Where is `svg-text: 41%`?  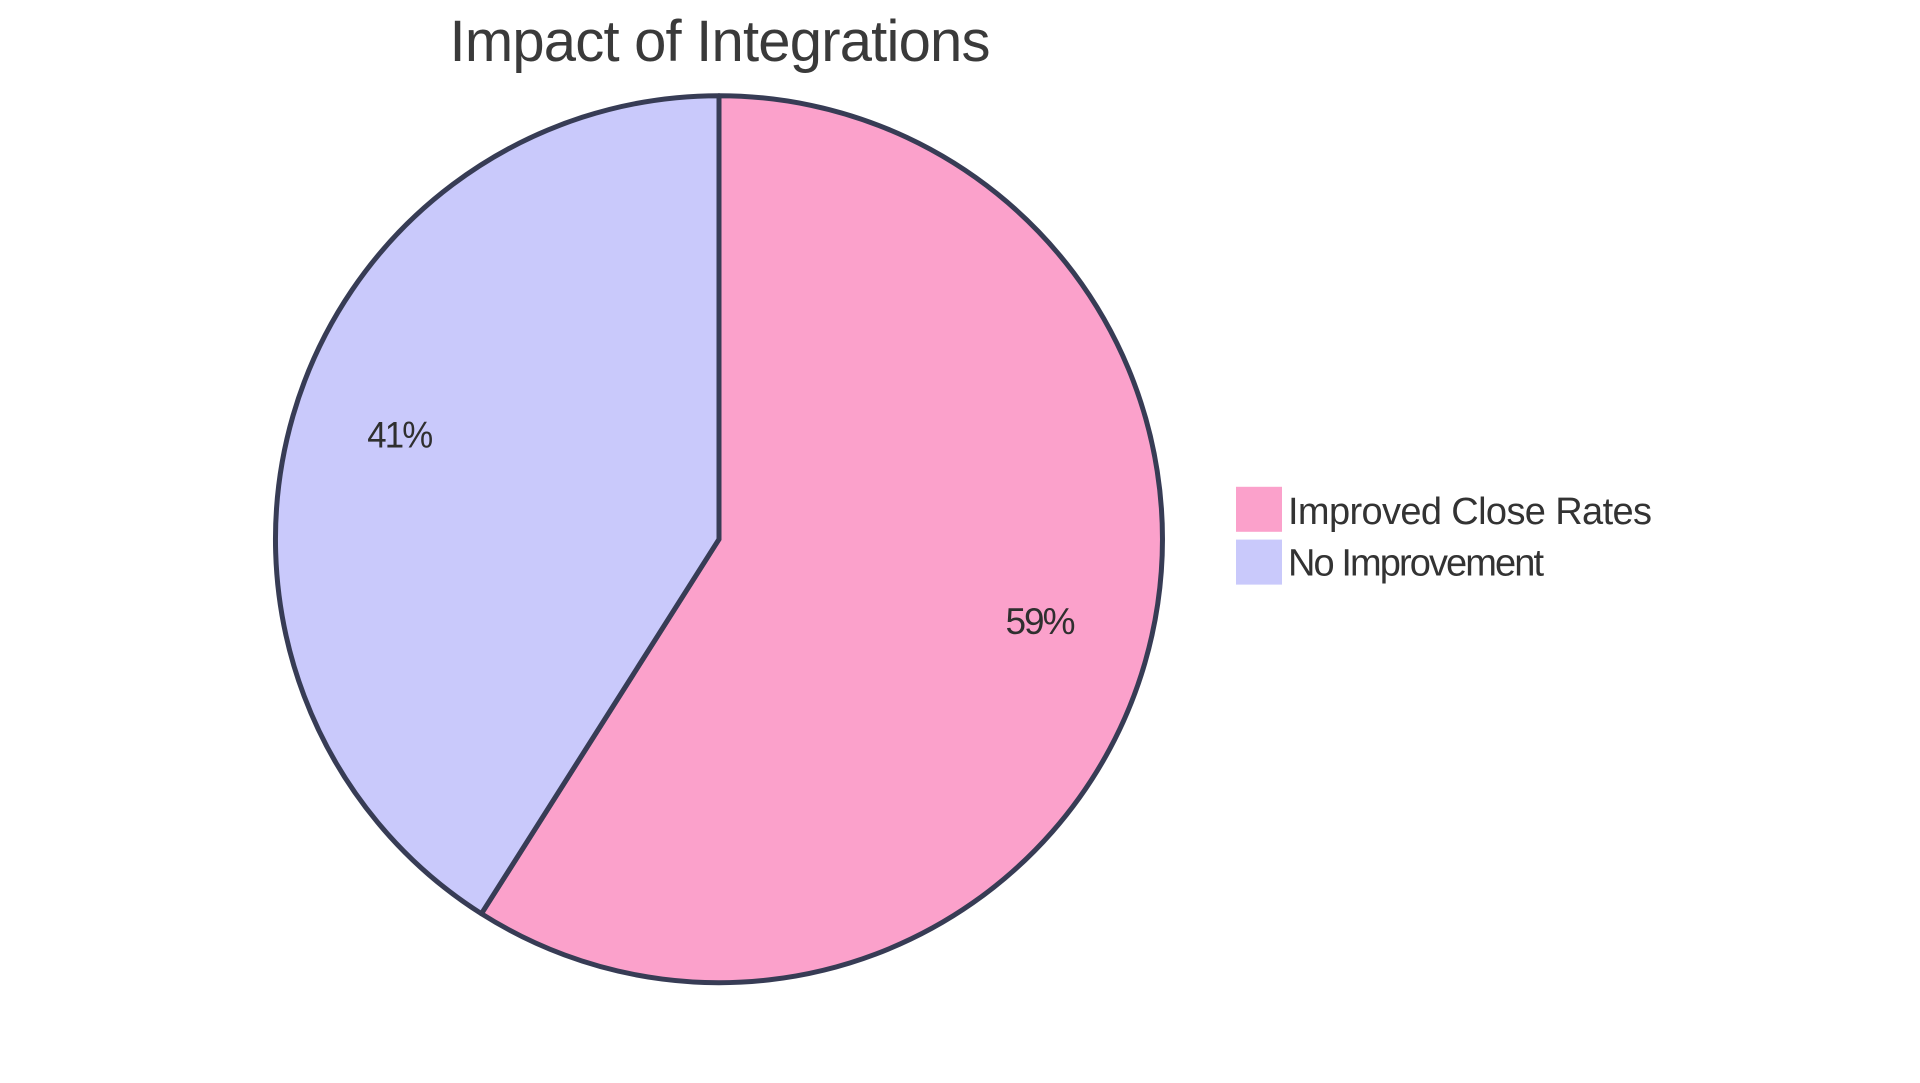
svg-text: 41% is located at coordinates (399, 435).